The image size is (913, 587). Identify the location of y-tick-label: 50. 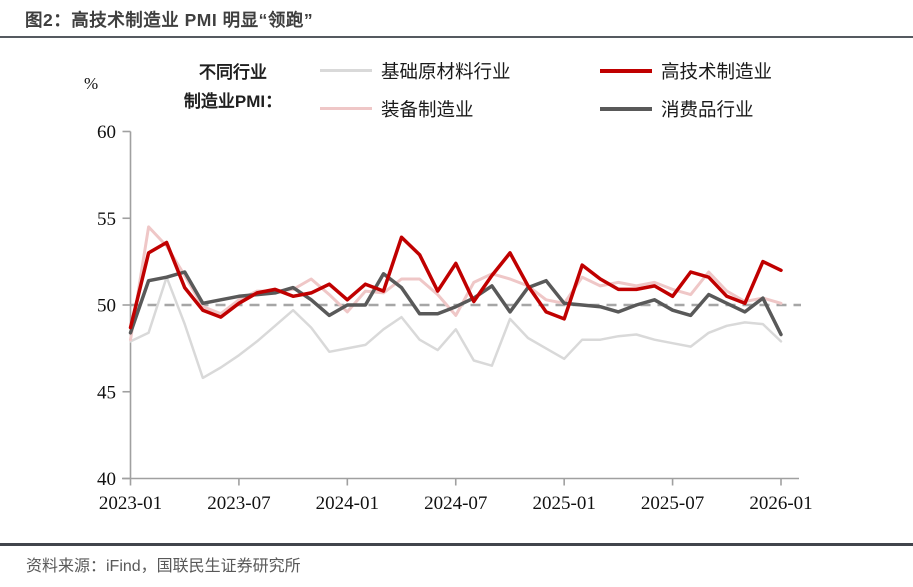
(106, 306).